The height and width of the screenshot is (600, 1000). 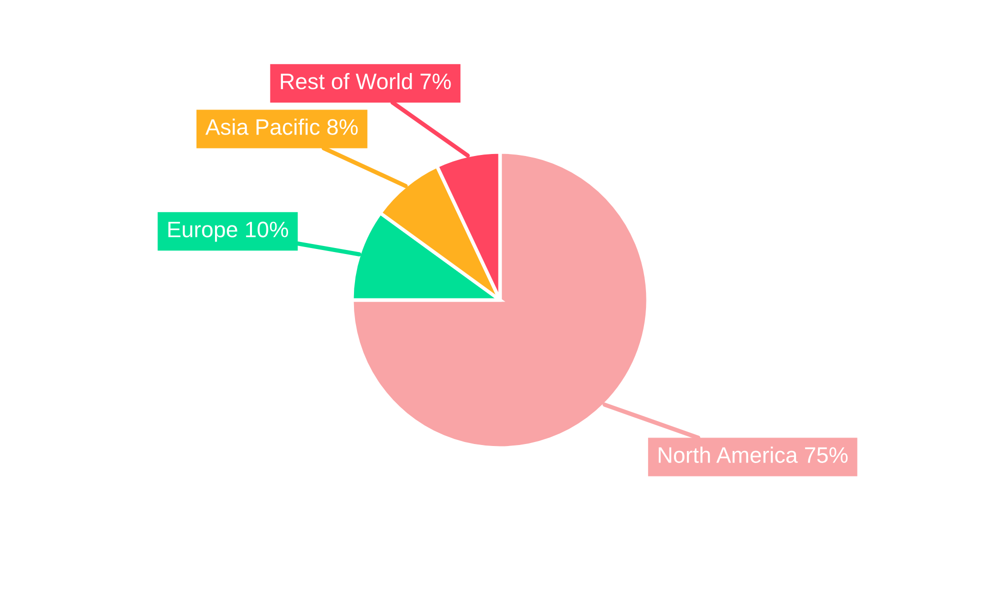 I want to click on slice-label: North America 75%, so click(x=753, y=454).